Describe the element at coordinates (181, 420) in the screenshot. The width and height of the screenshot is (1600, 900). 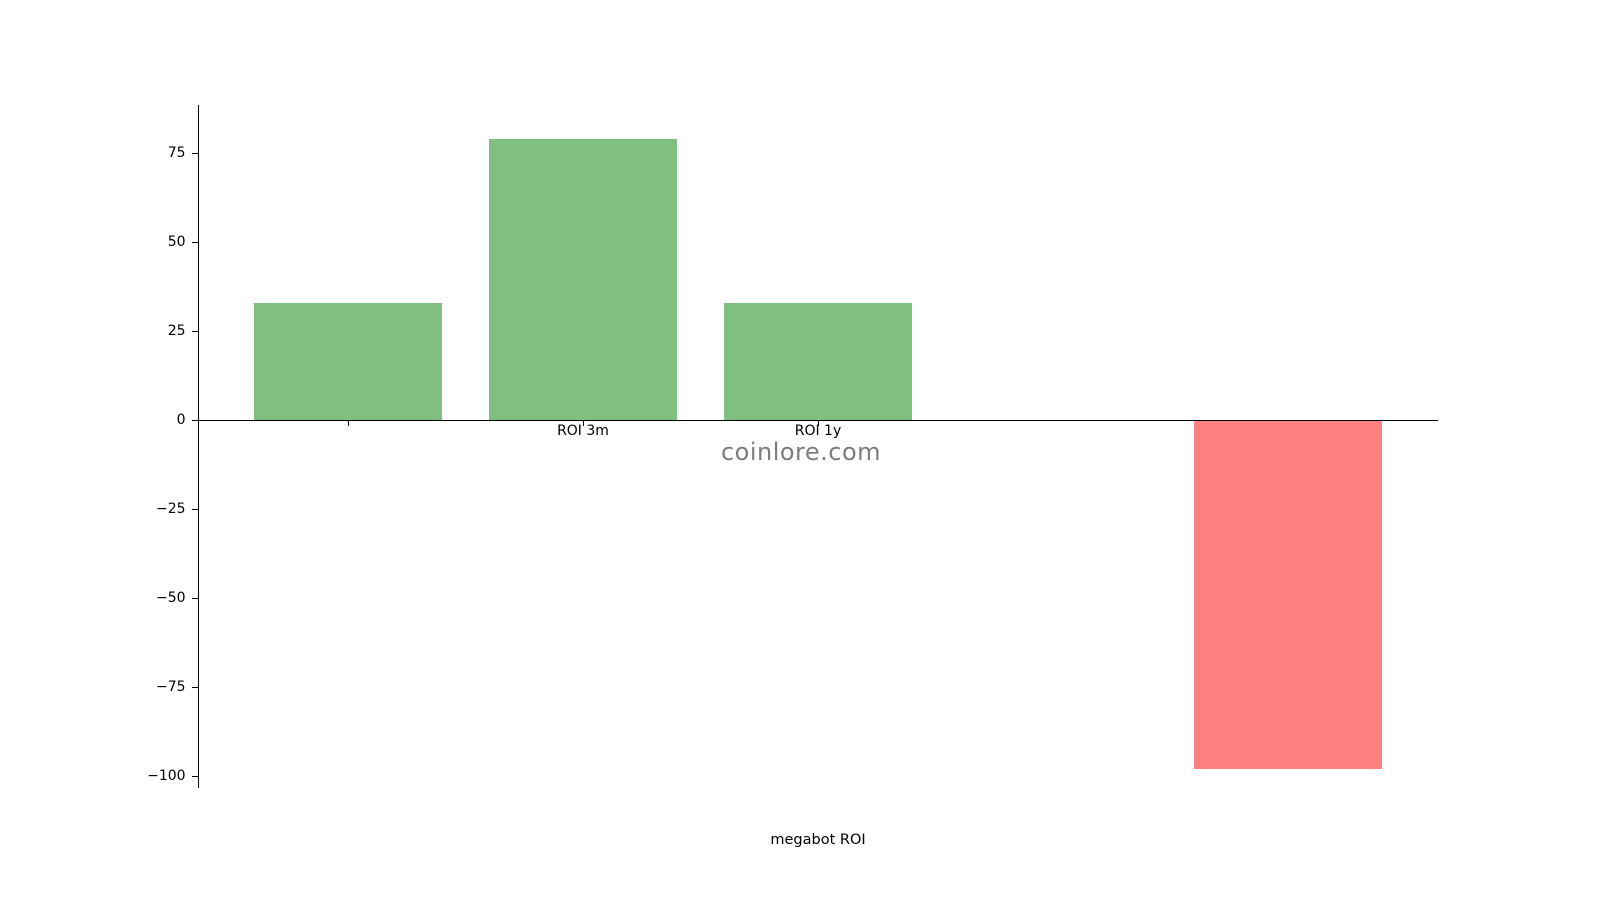
I see `y-tick-label: 0` at that location.